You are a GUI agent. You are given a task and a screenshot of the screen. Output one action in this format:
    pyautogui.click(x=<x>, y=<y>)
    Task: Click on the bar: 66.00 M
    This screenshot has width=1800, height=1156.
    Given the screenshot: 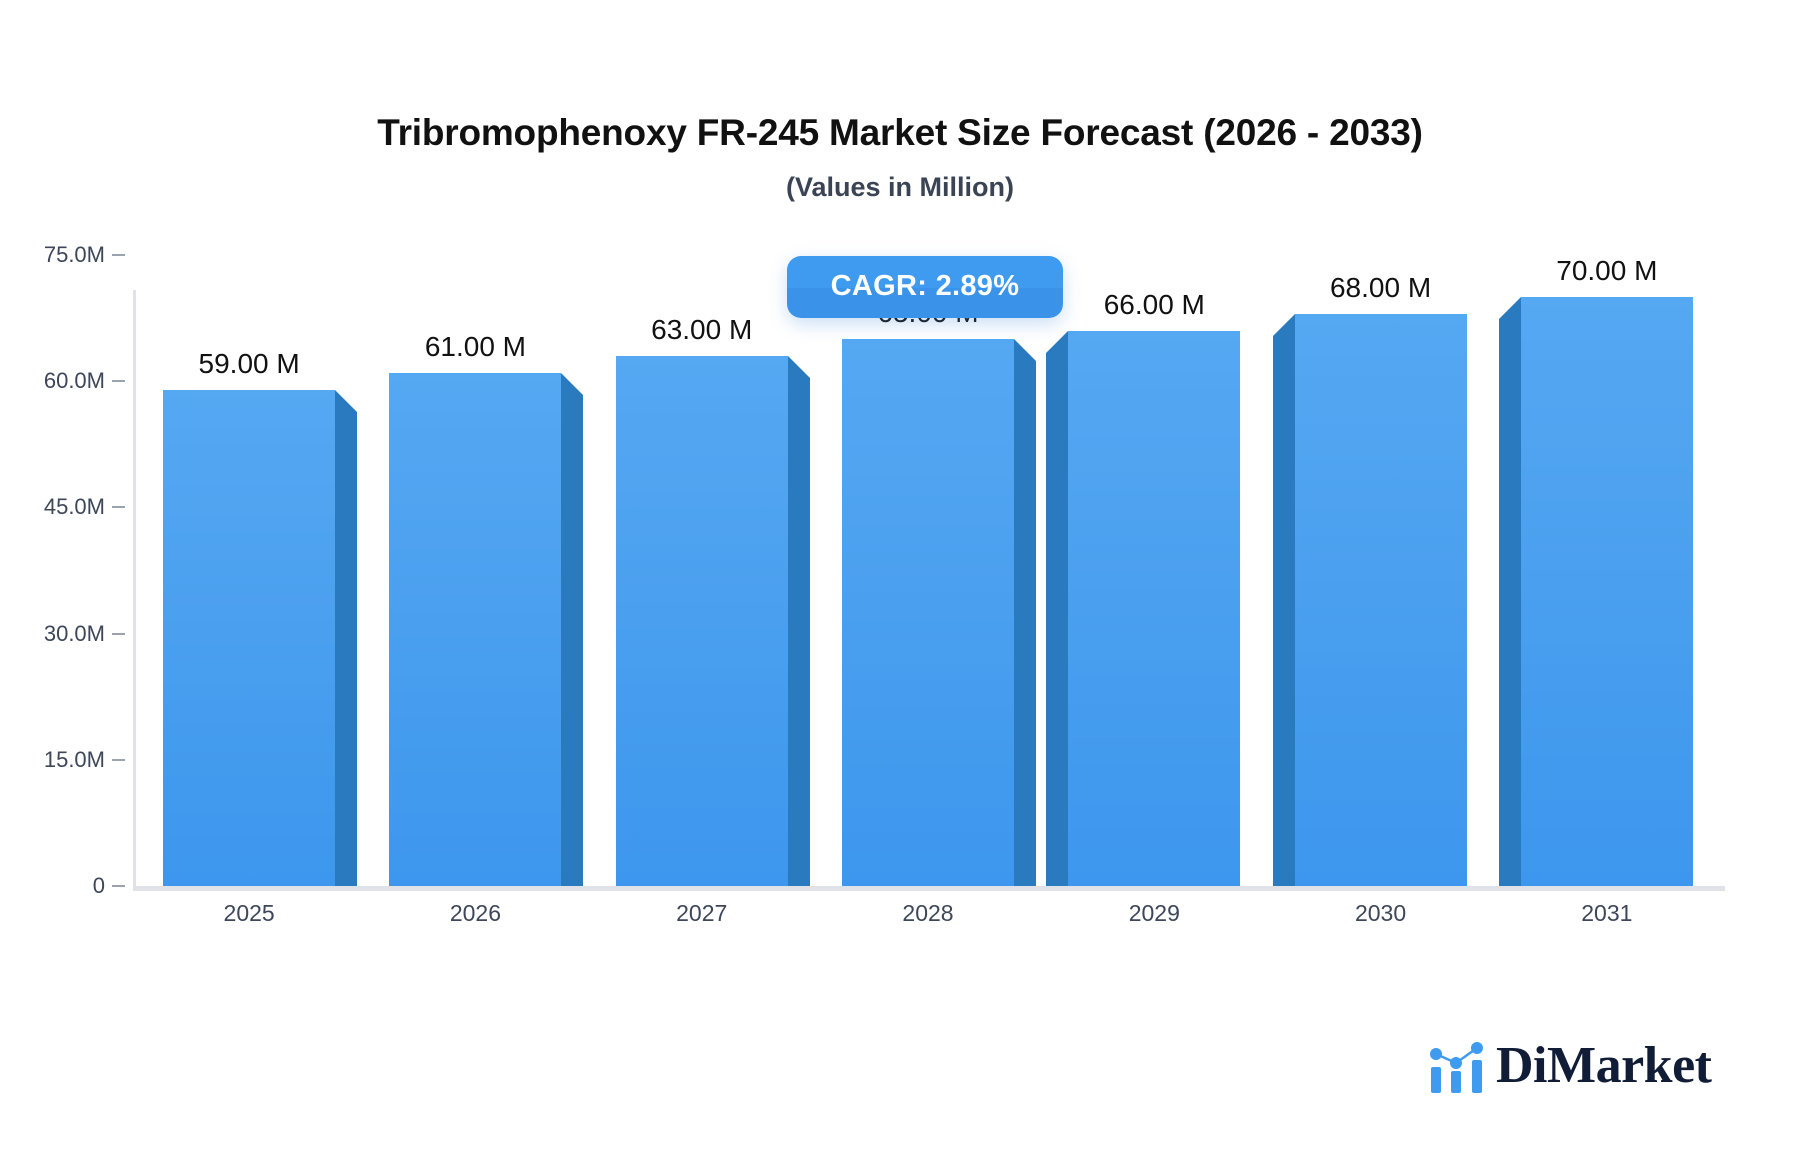 What is the action you would take?
    pyautogui.click(x=1143, y=587)
    